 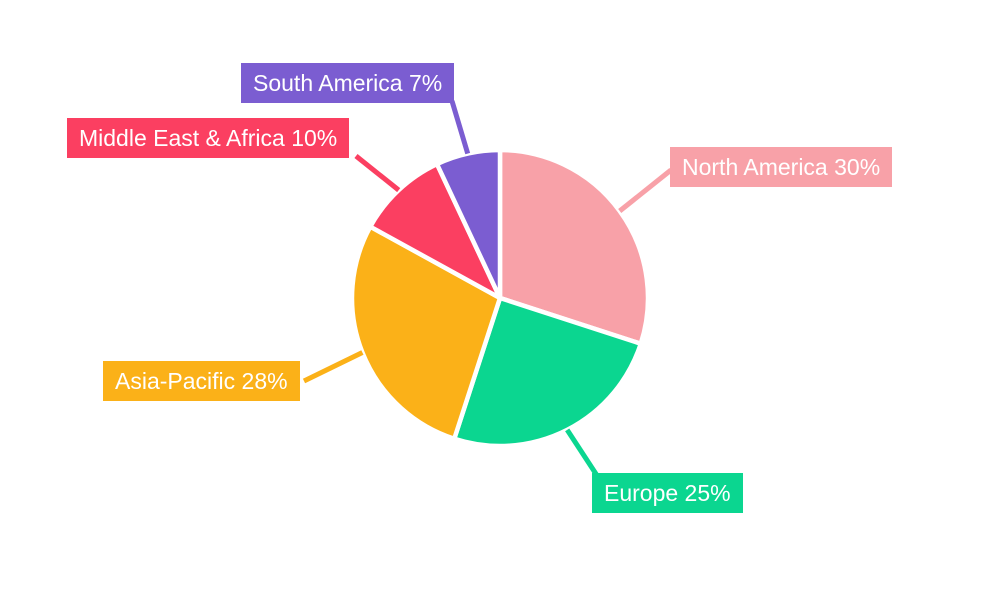 What do you see at coordinates (548, 372) in the screenshot?
I see `pie-slice-europe` at bounding box center [548, 372].